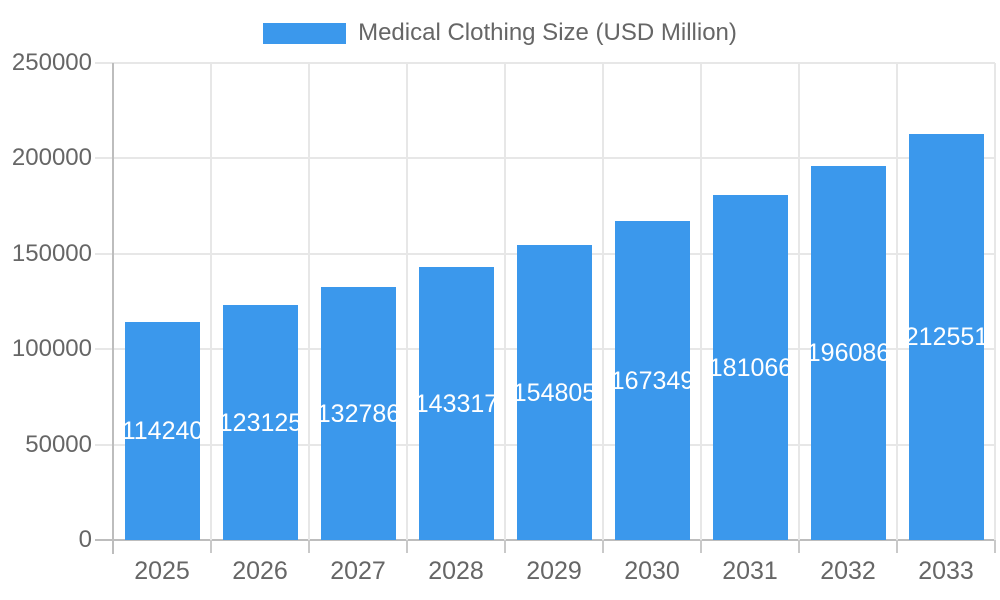 This screenshot has width=1000, height=600. What do you see at coordinates (848, 571) in the screenshot?
I see `x-axis-tick-label: 2032` at bounding box center [848, 571].